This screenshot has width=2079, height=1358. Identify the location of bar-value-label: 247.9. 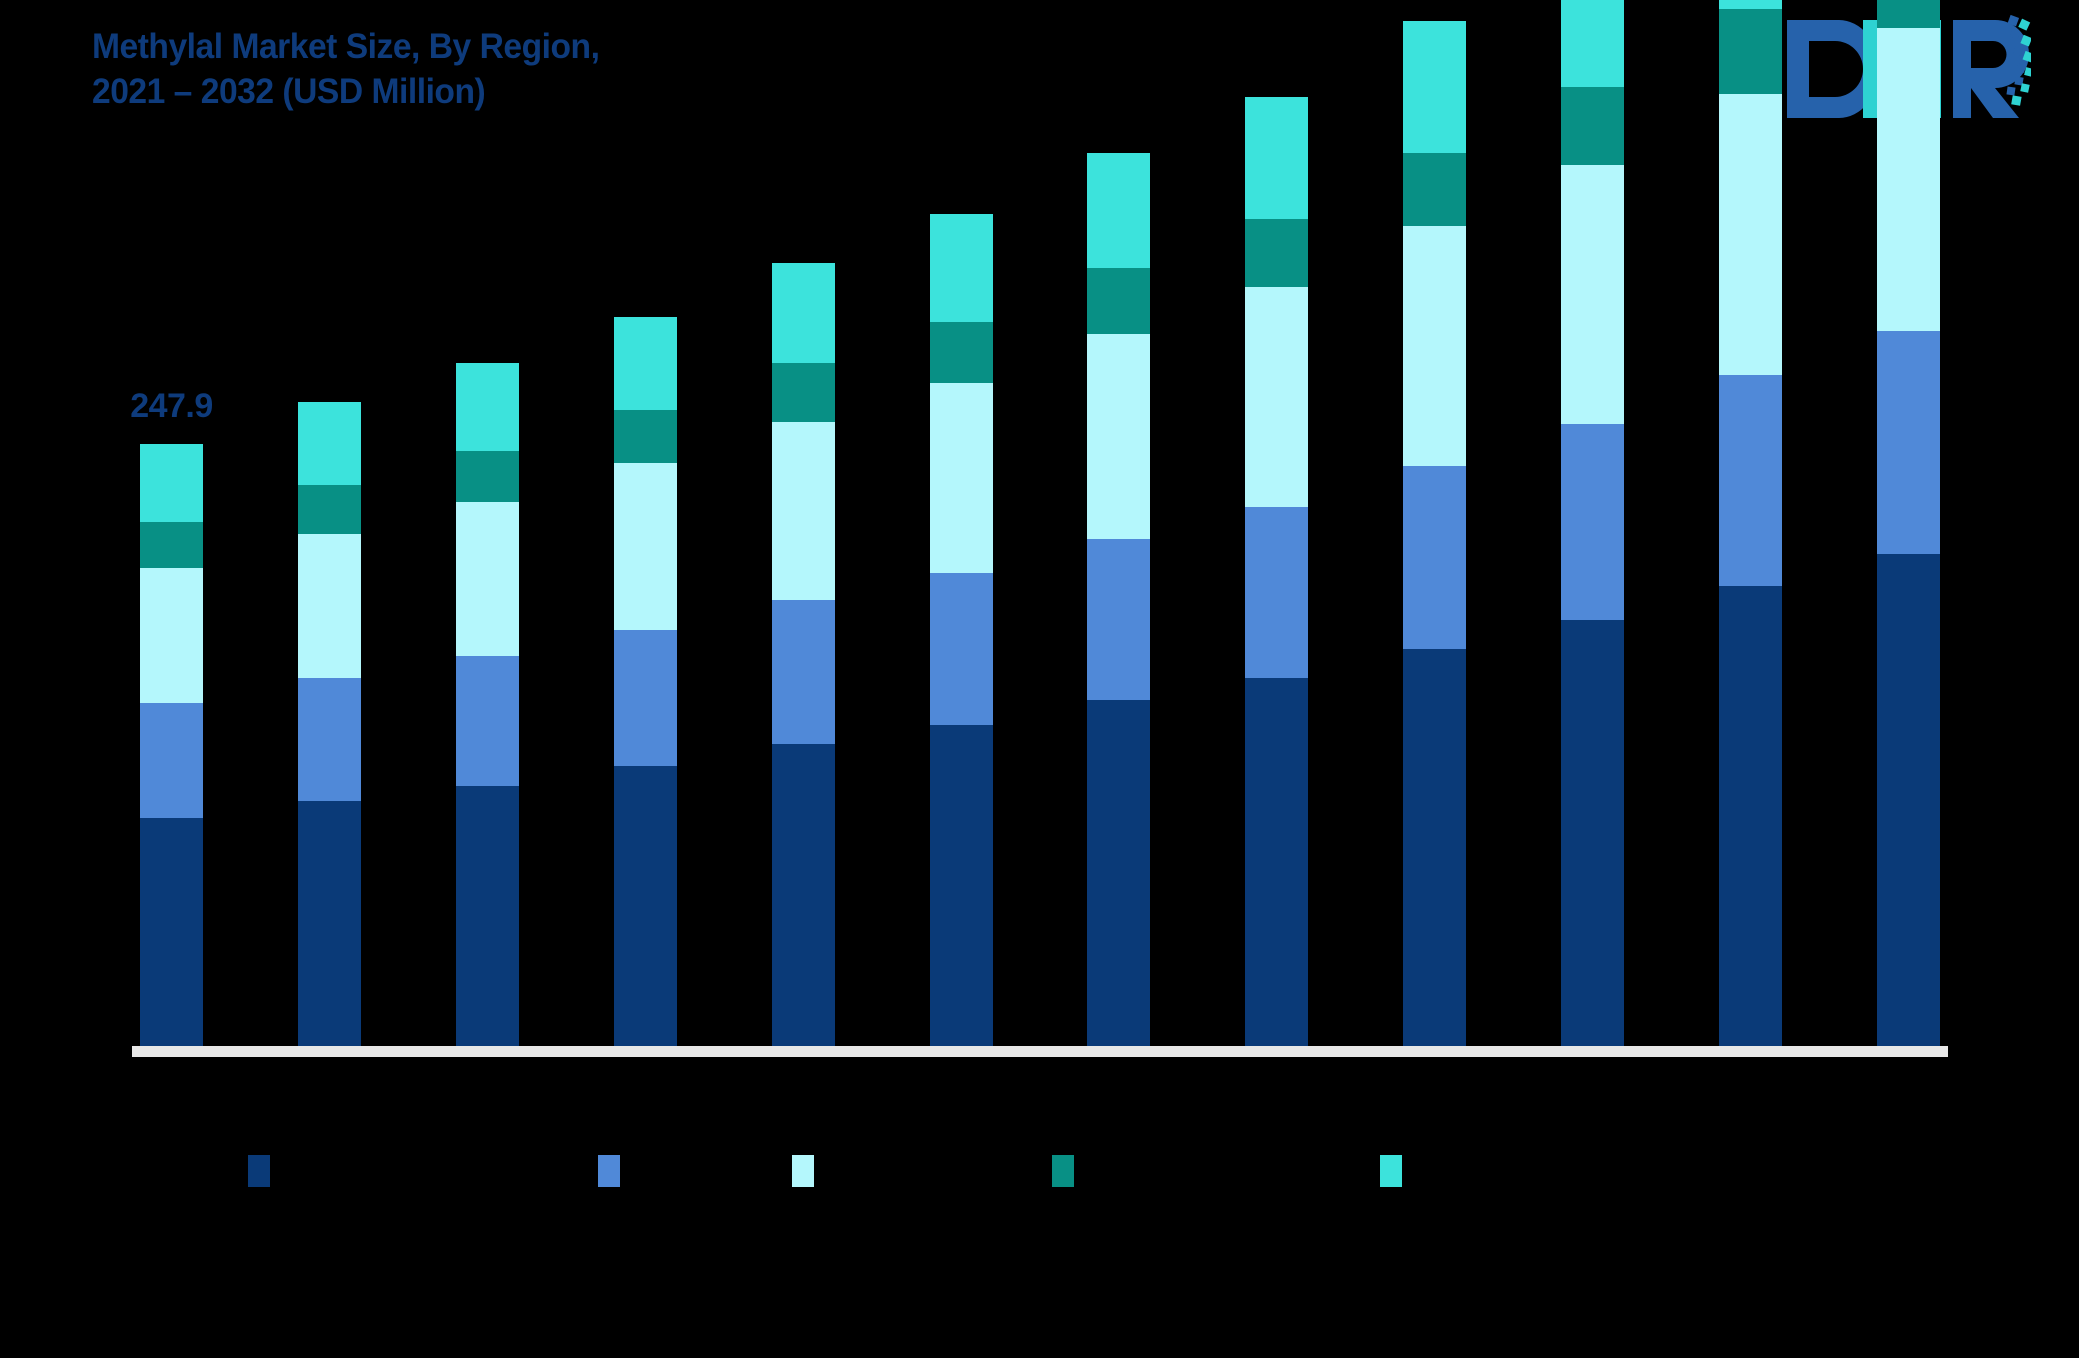
(171, 406).